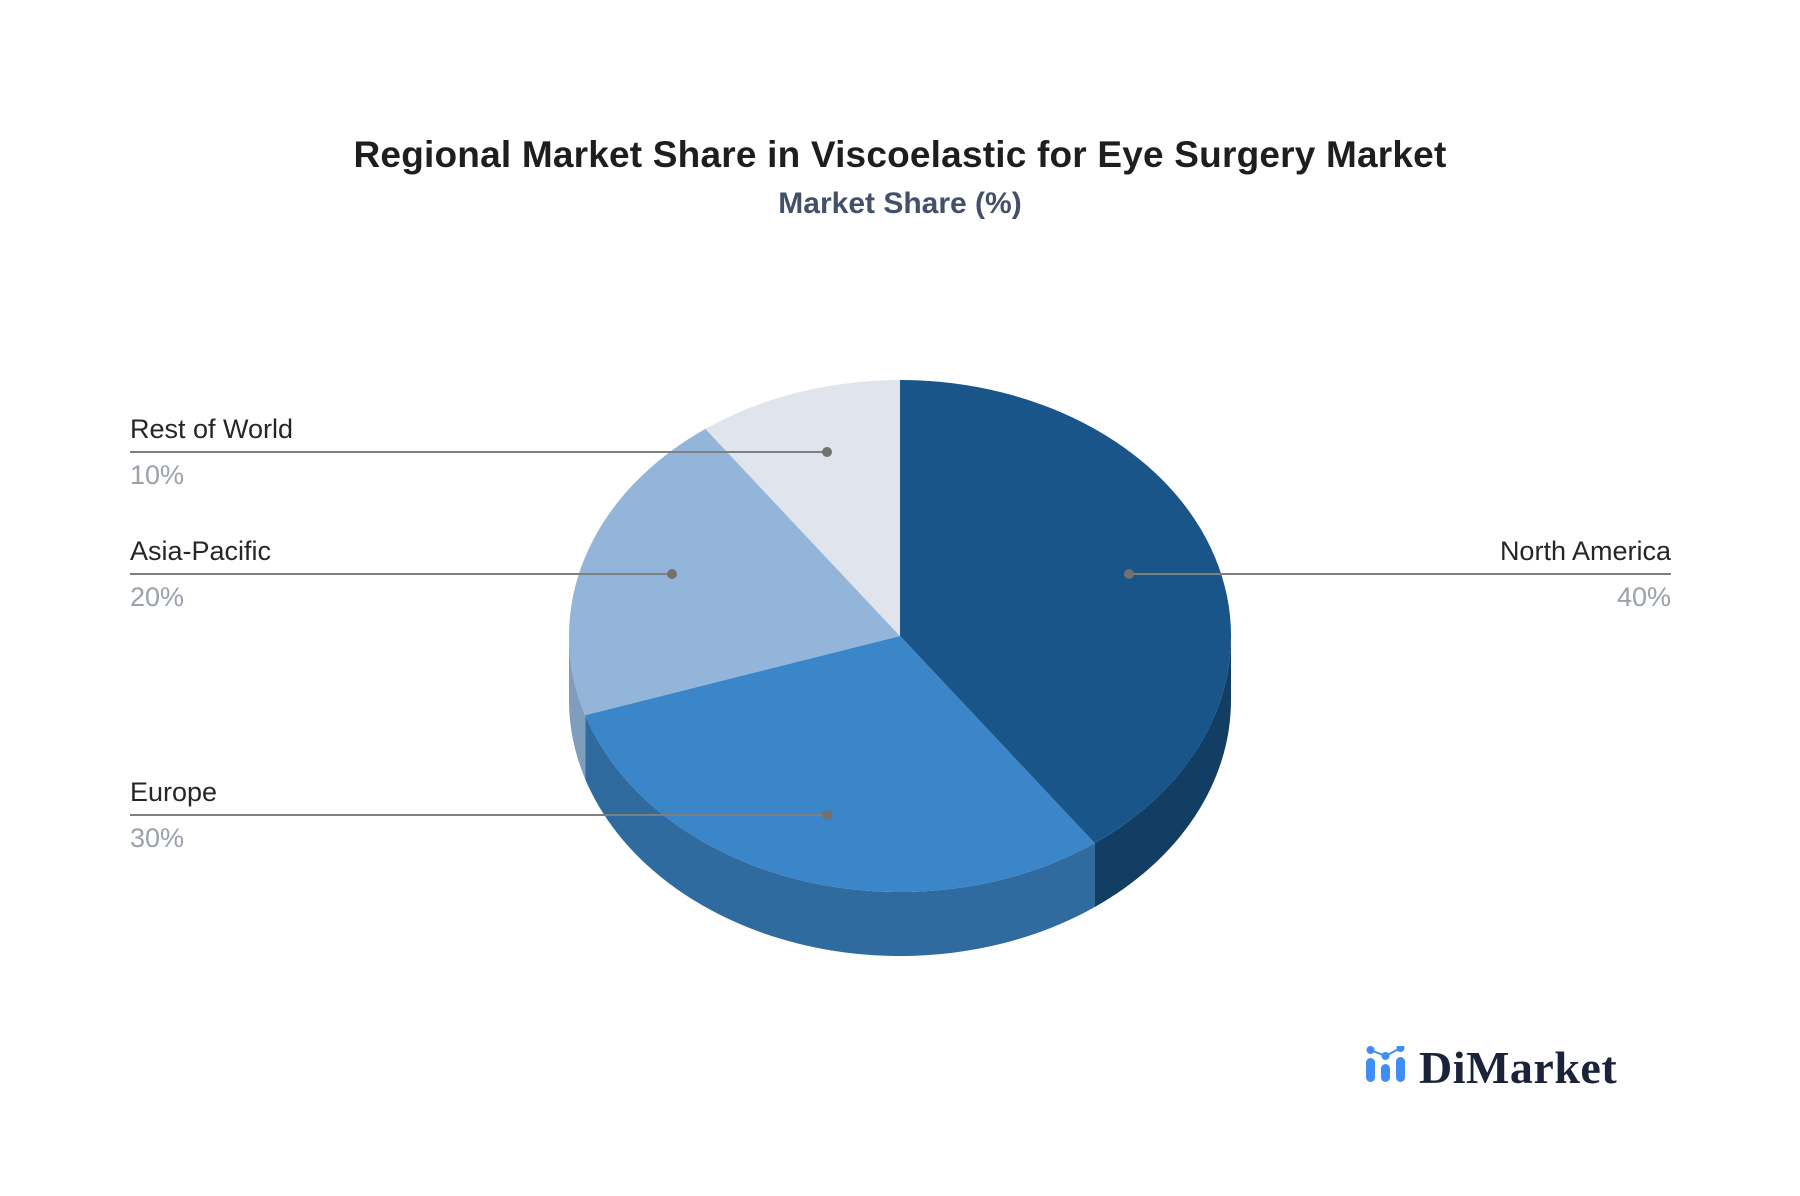  What do you see at coordinates (1585, 574) in the screenshot?
I see `callout-north-america: North America 40%` at bounding box center [1585, 574].